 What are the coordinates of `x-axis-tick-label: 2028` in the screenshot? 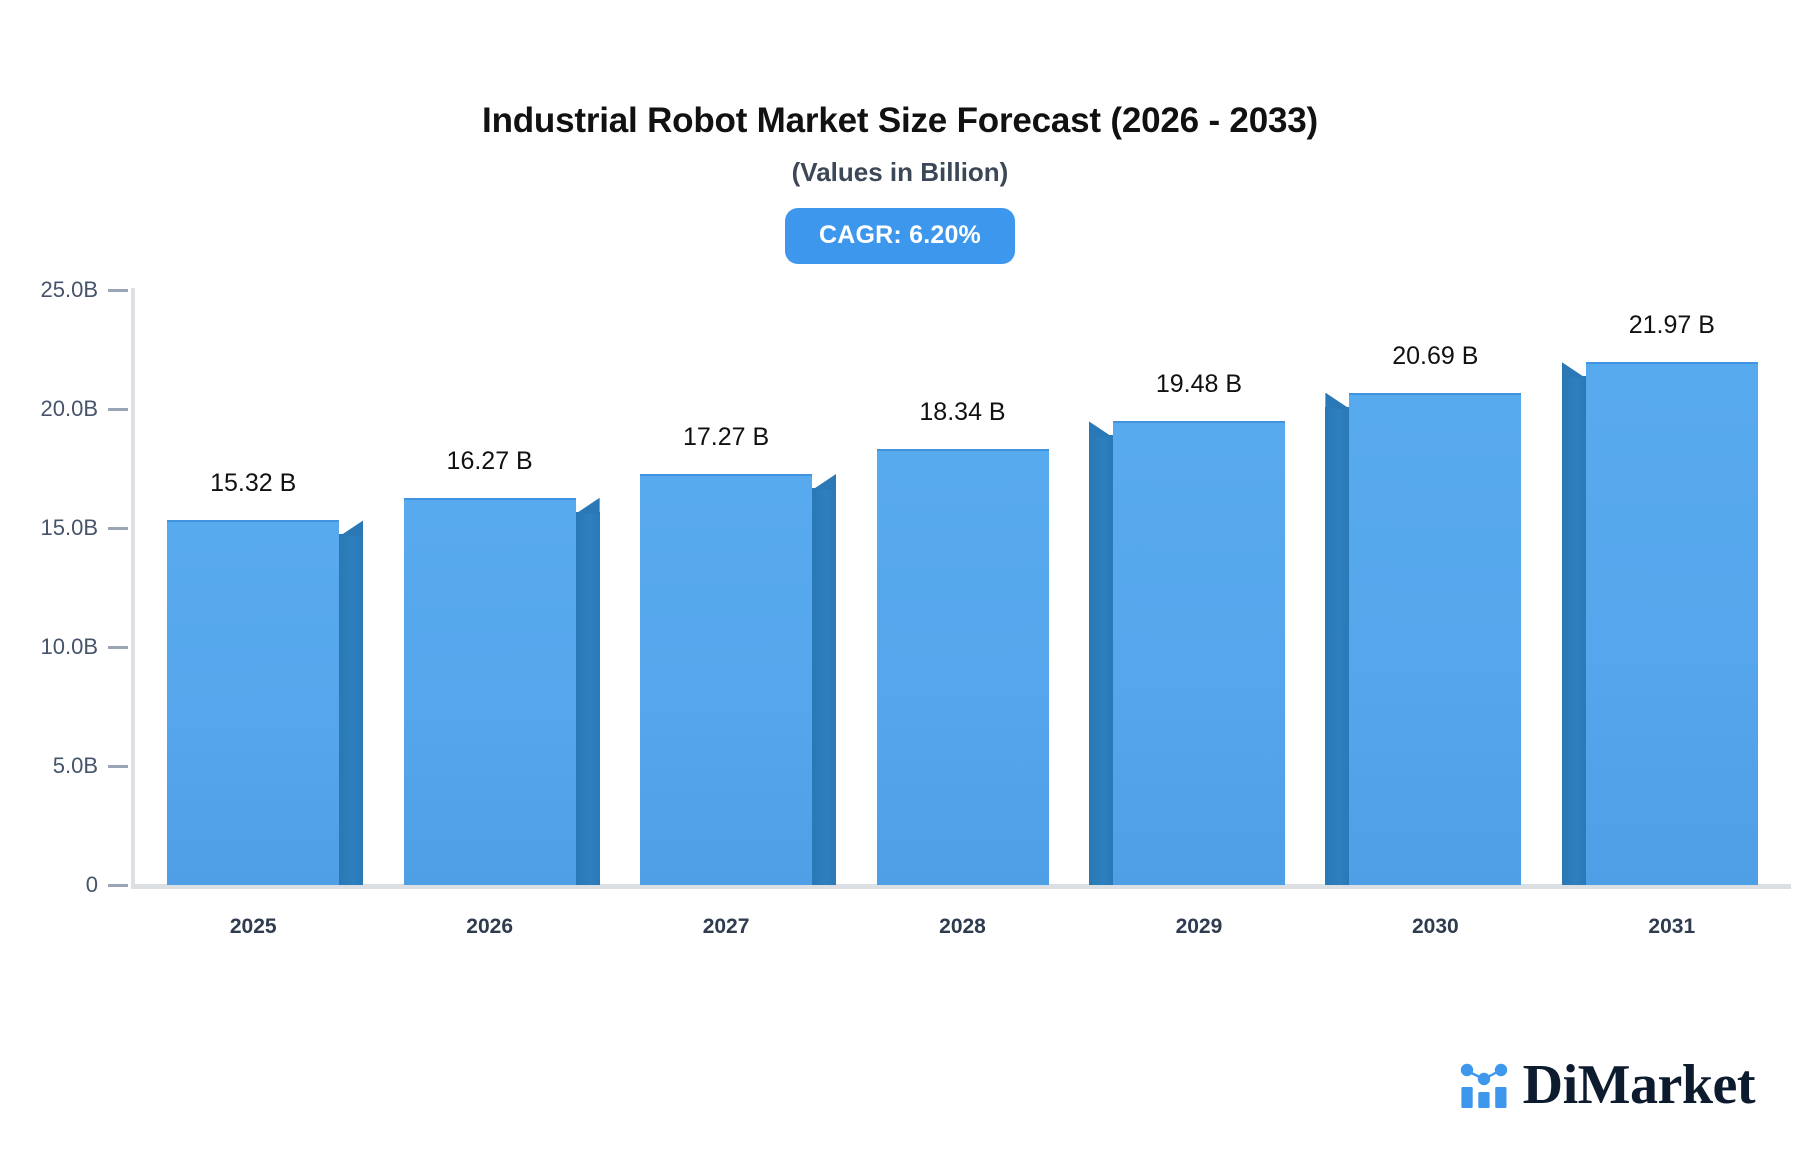 It's located at (962, 926).